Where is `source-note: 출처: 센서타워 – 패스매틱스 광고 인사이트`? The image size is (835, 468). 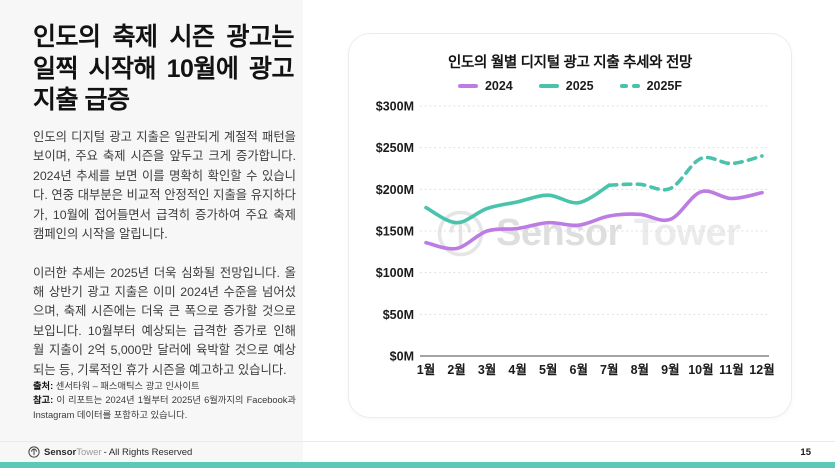
source-note: 출처: 센서타워 – 패스매틱스 광고 인사이트 is located at coordinates (164, 386).